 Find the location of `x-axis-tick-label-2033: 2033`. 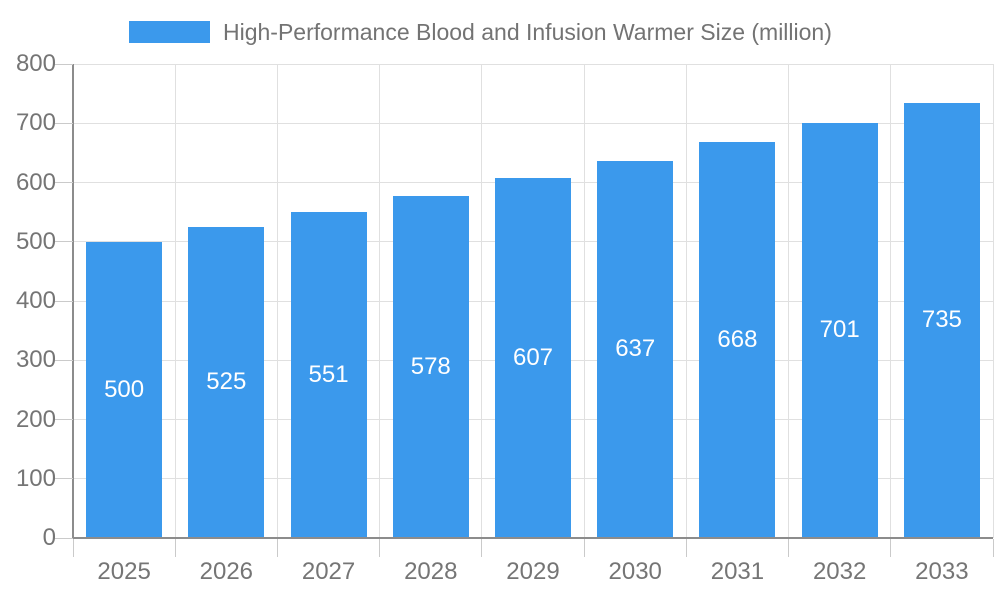

x-axis-tick-label-2033: 2033 is located at coordinates (942, 571).